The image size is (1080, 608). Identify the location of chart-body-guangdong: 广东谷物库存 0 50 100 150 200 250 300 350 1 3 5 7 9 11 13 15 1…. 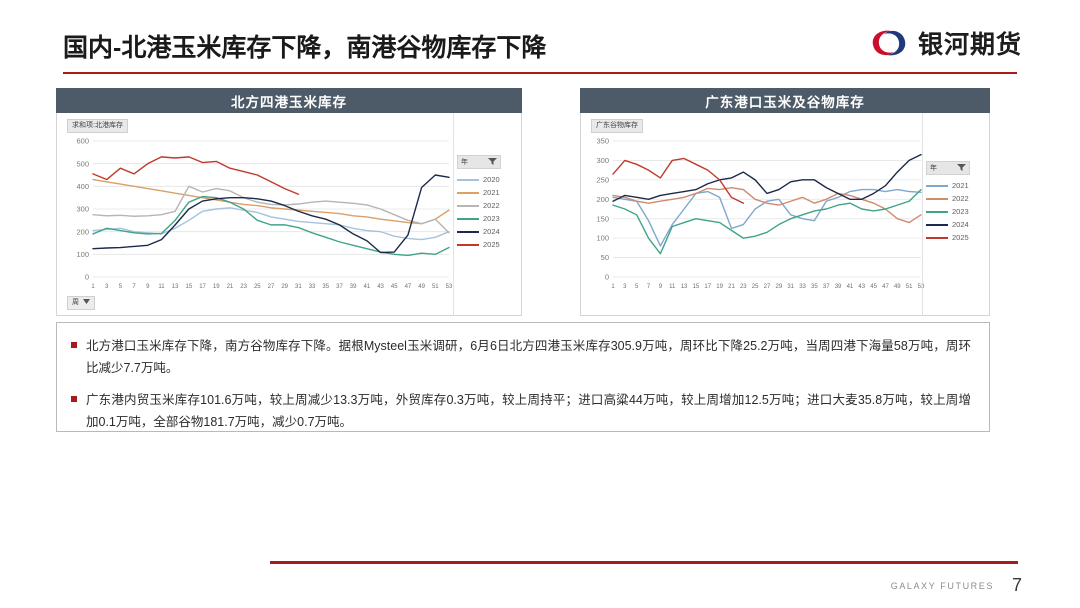
(785, 214).